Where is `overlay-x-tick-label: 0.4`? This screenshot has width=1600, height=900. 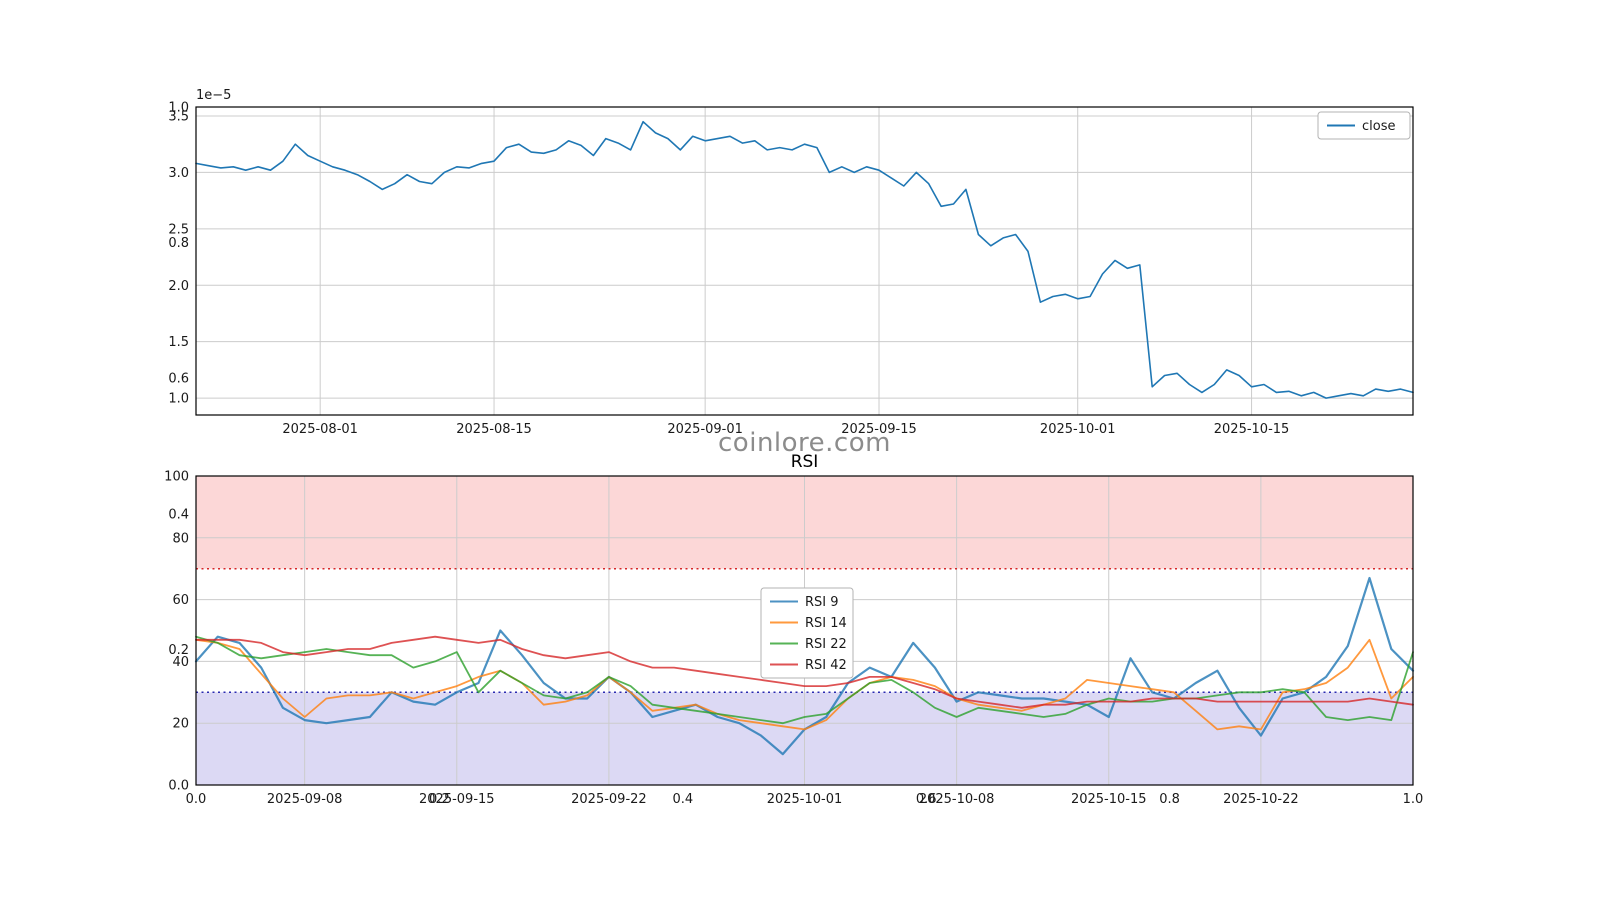 overlay-x-tick-label: 0.4 is located at coordinates (682, 799).